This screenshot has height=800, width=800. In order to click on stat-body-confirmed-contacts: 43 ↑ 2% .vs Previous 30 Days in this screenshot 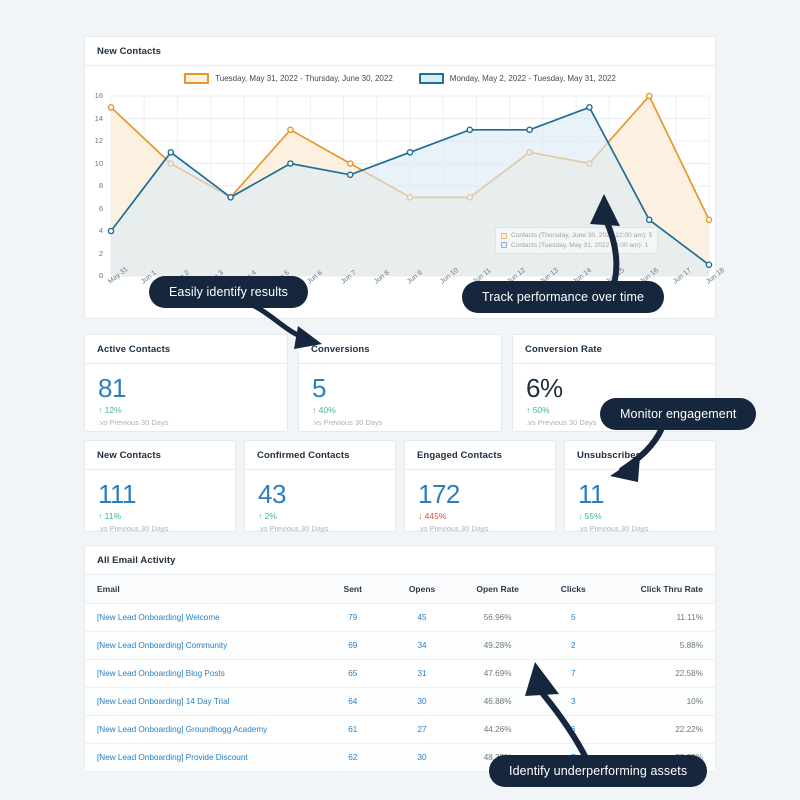, I will do `click(320, 508)`.